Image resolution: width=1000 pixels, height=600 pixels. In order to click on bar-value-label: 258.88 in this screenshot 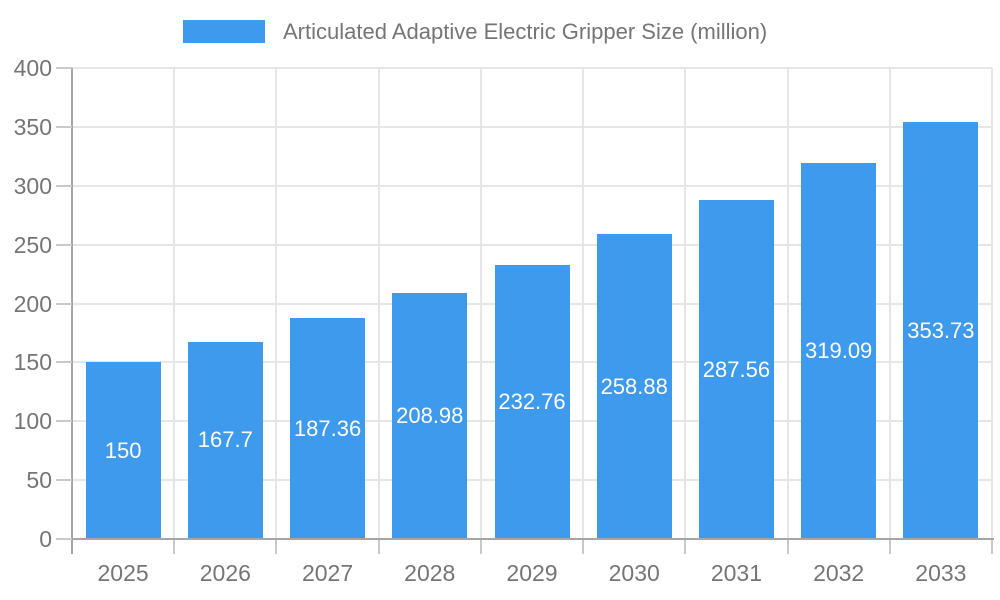, I will do `click(634, 386)`.